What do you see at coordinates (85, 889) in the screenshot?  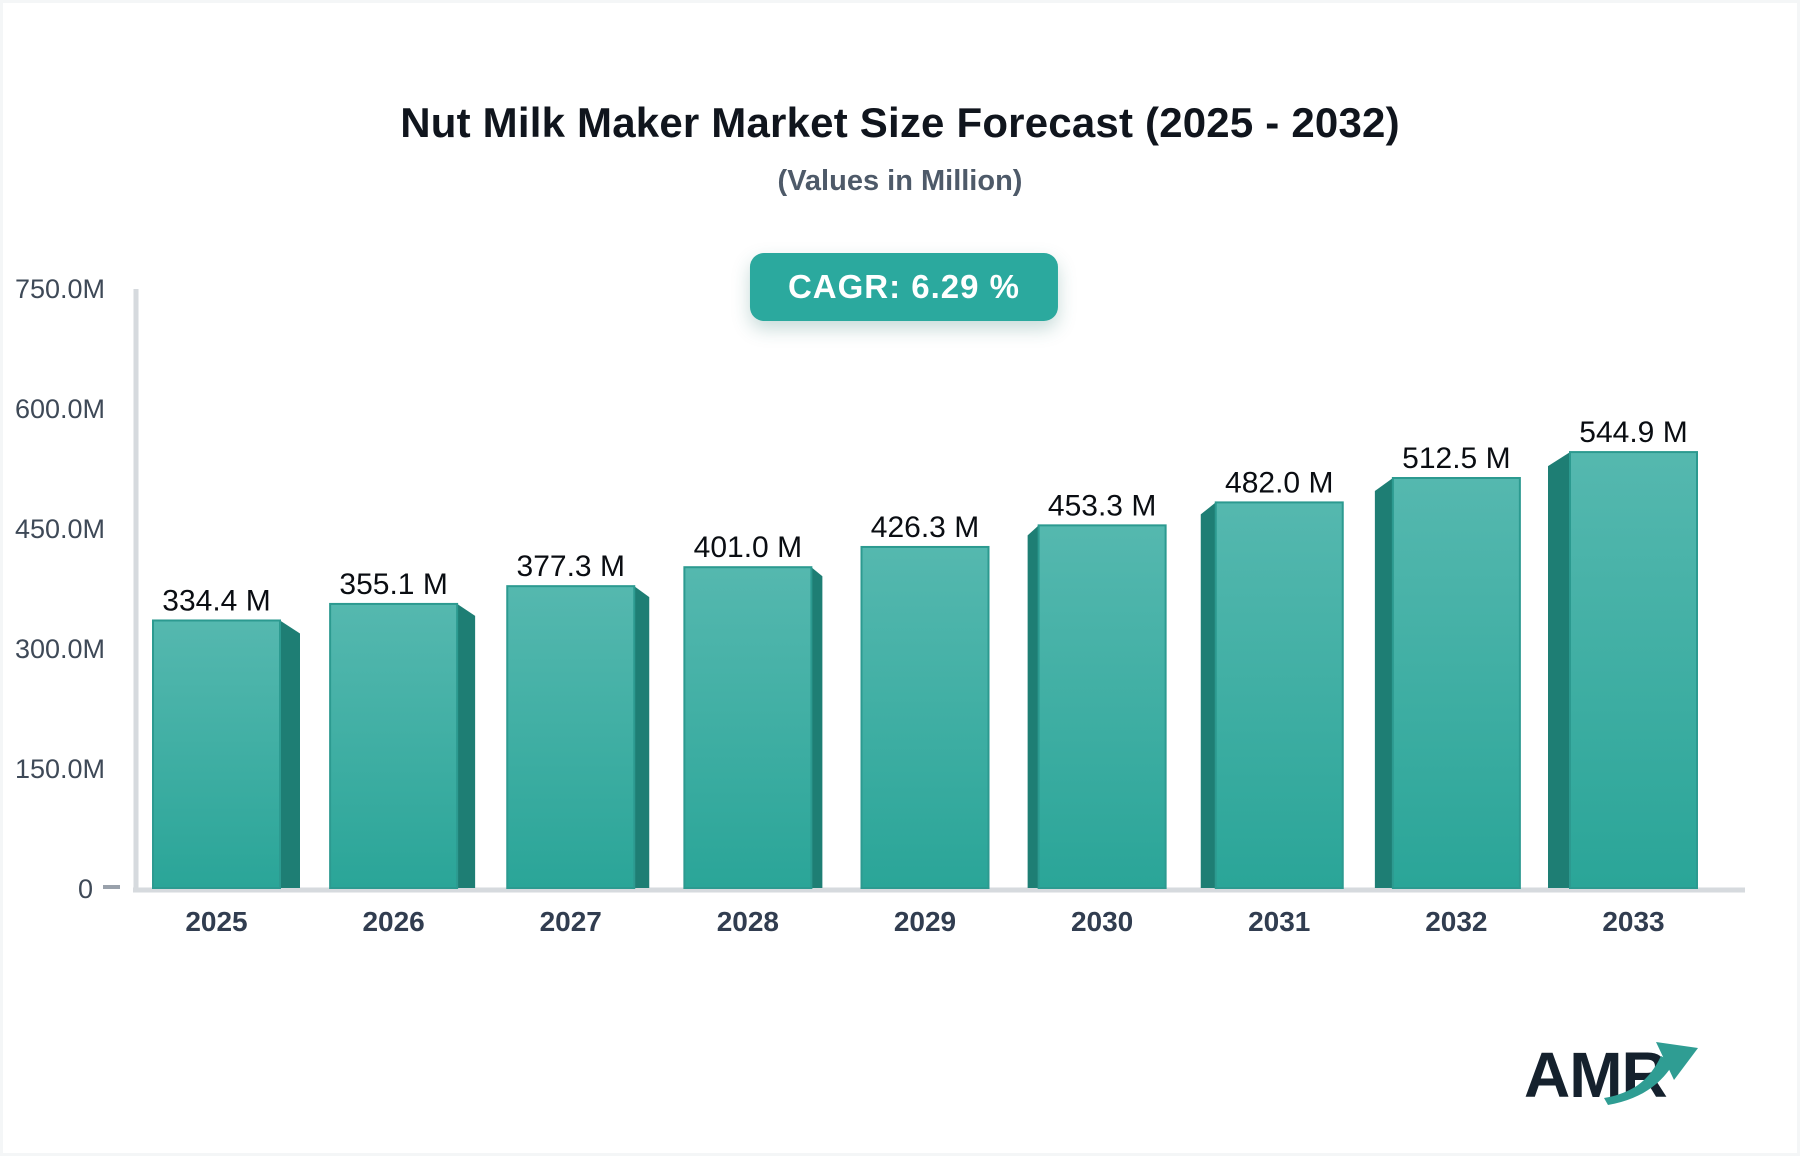 I see `y-tick-label: 0` at bounding box center [85, 889].